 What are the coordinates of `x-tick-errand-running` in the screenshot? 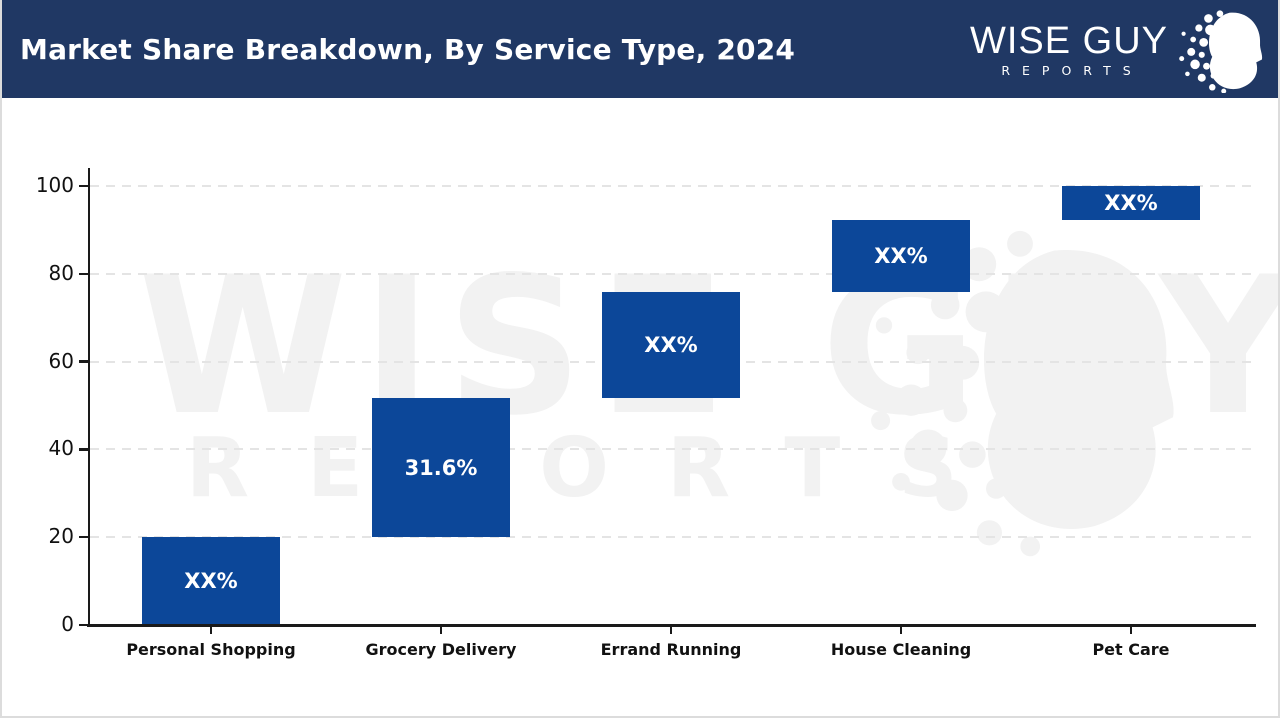 It's located at (671, 630).